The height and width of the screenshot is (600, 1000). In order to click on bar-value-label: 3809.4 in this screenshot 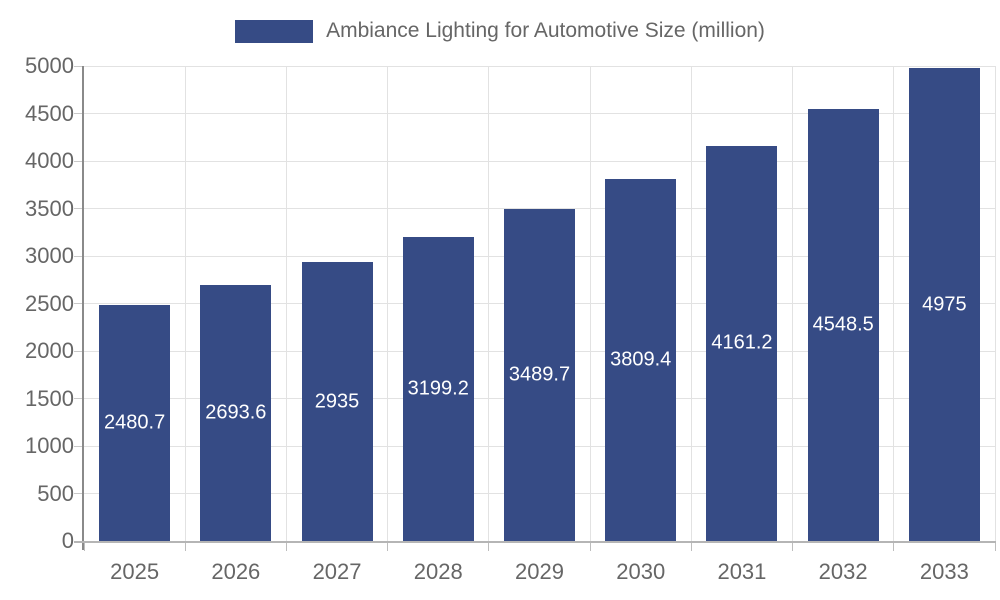, I will do `click(641, 359)`.